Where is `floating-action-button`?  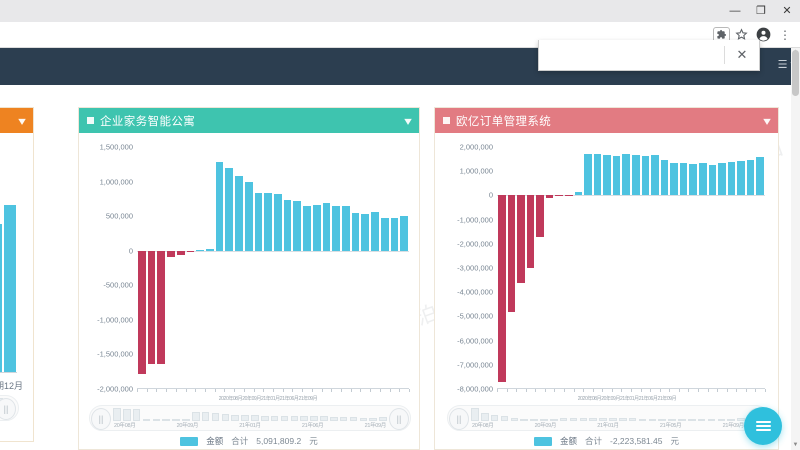
floating-action-button is located at coordinates (763, 426).